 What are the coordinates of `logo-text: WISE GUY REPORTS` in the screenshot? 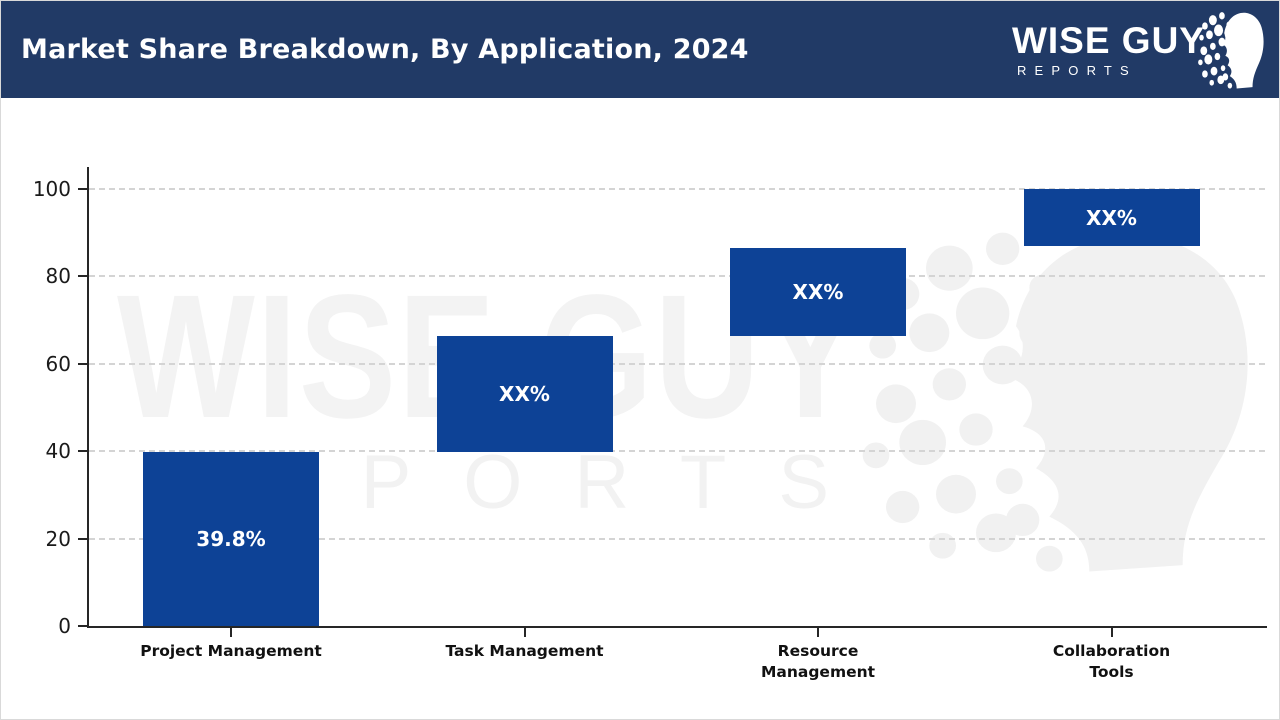 It's located at (1108, 50).